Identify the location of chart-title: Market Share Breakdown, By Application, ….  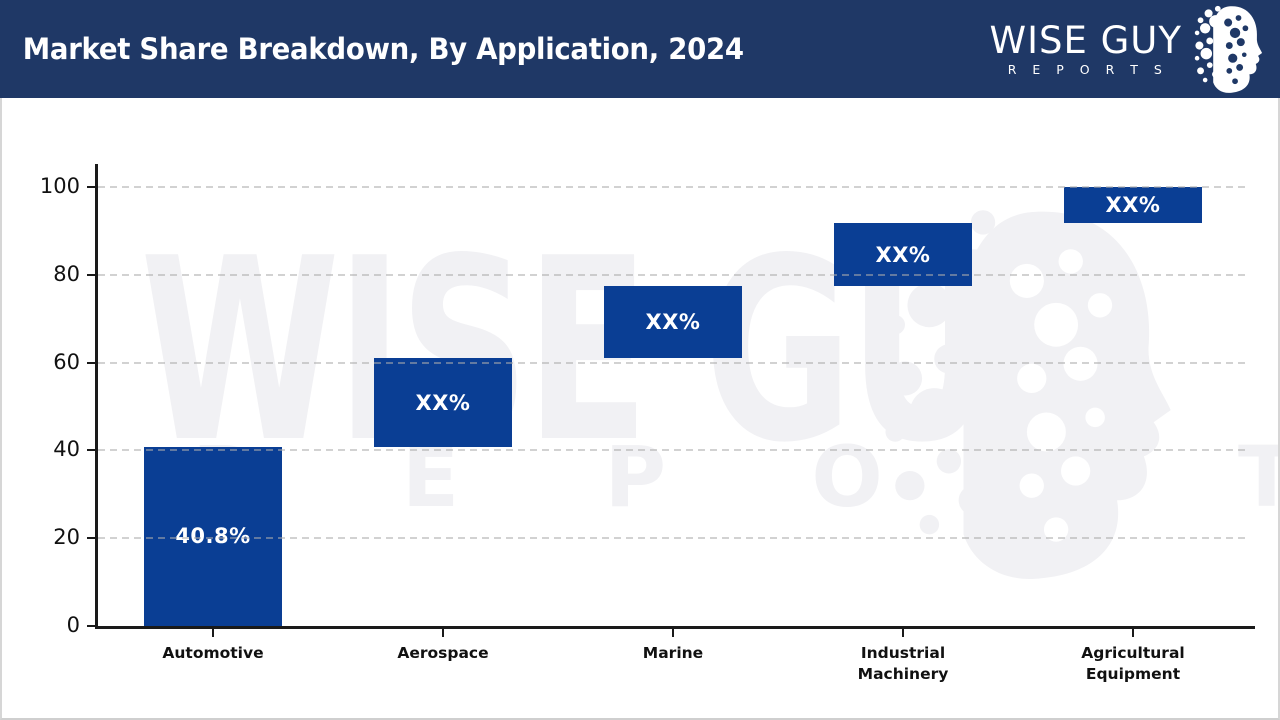
(383, 49).